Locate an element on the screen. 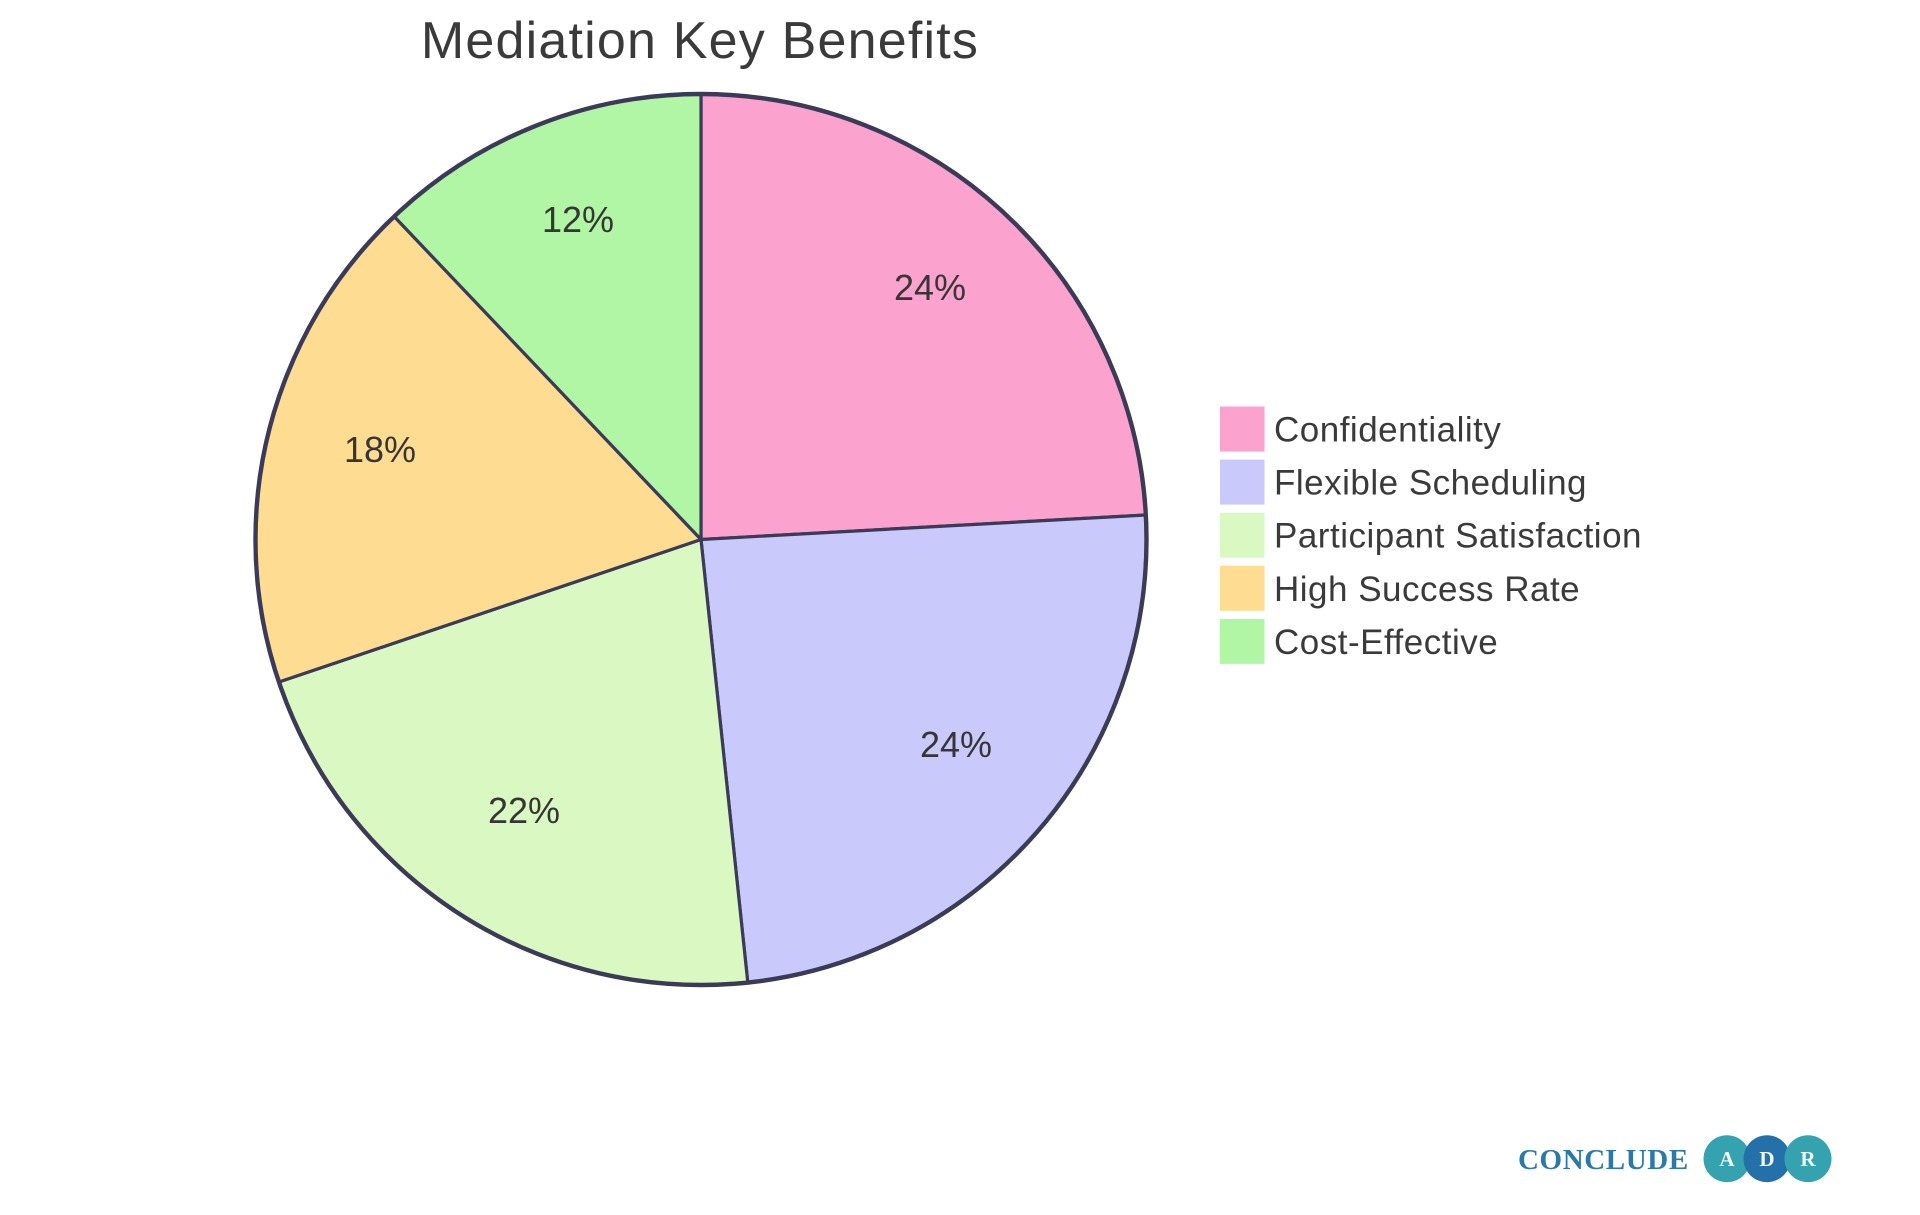  svg-text: A is located at coordinates (1727, 1159).